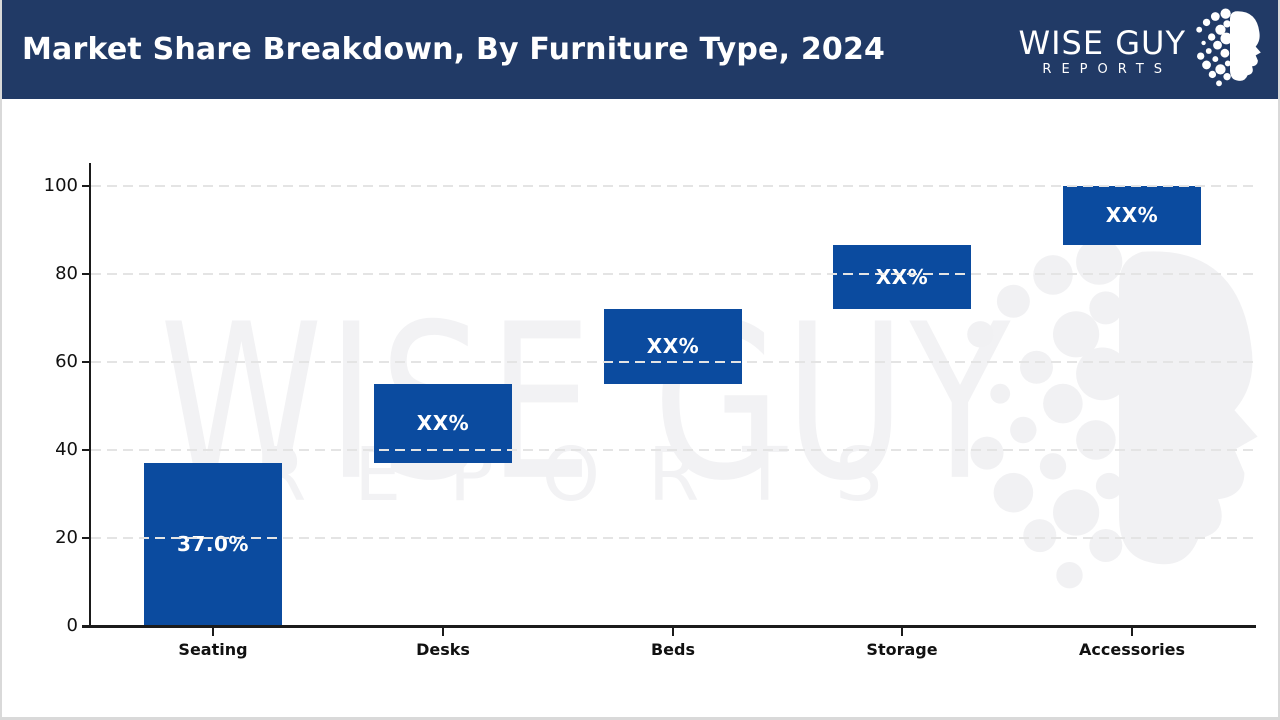  What do you see at coordinates (72, 625) in the screenshot?
I see `y-tick-label-0: 0` at bounding box center [72, 625].